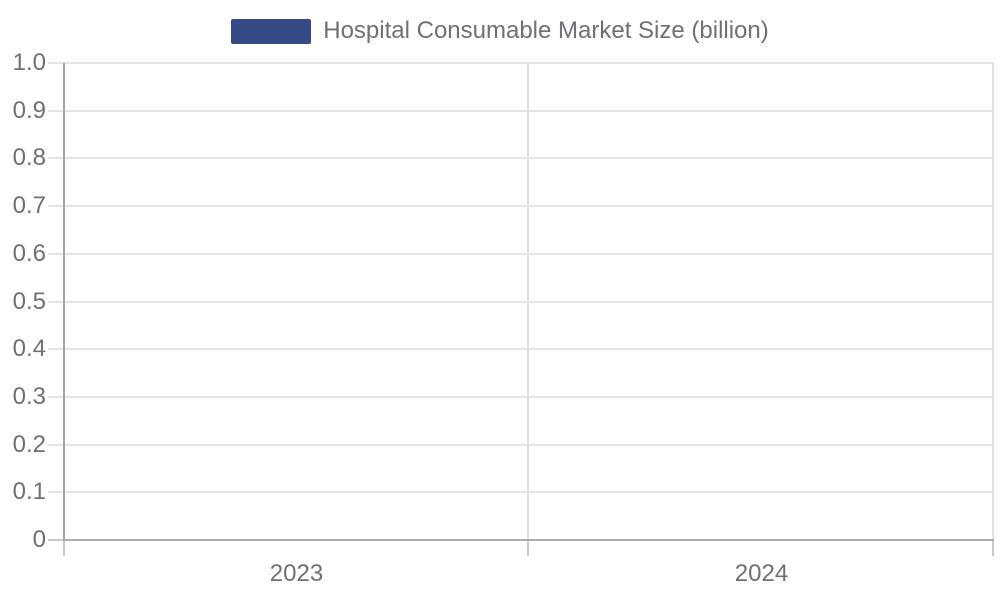  I want to click on y-axis-label-0.7: 0.7, so click(29, 206).